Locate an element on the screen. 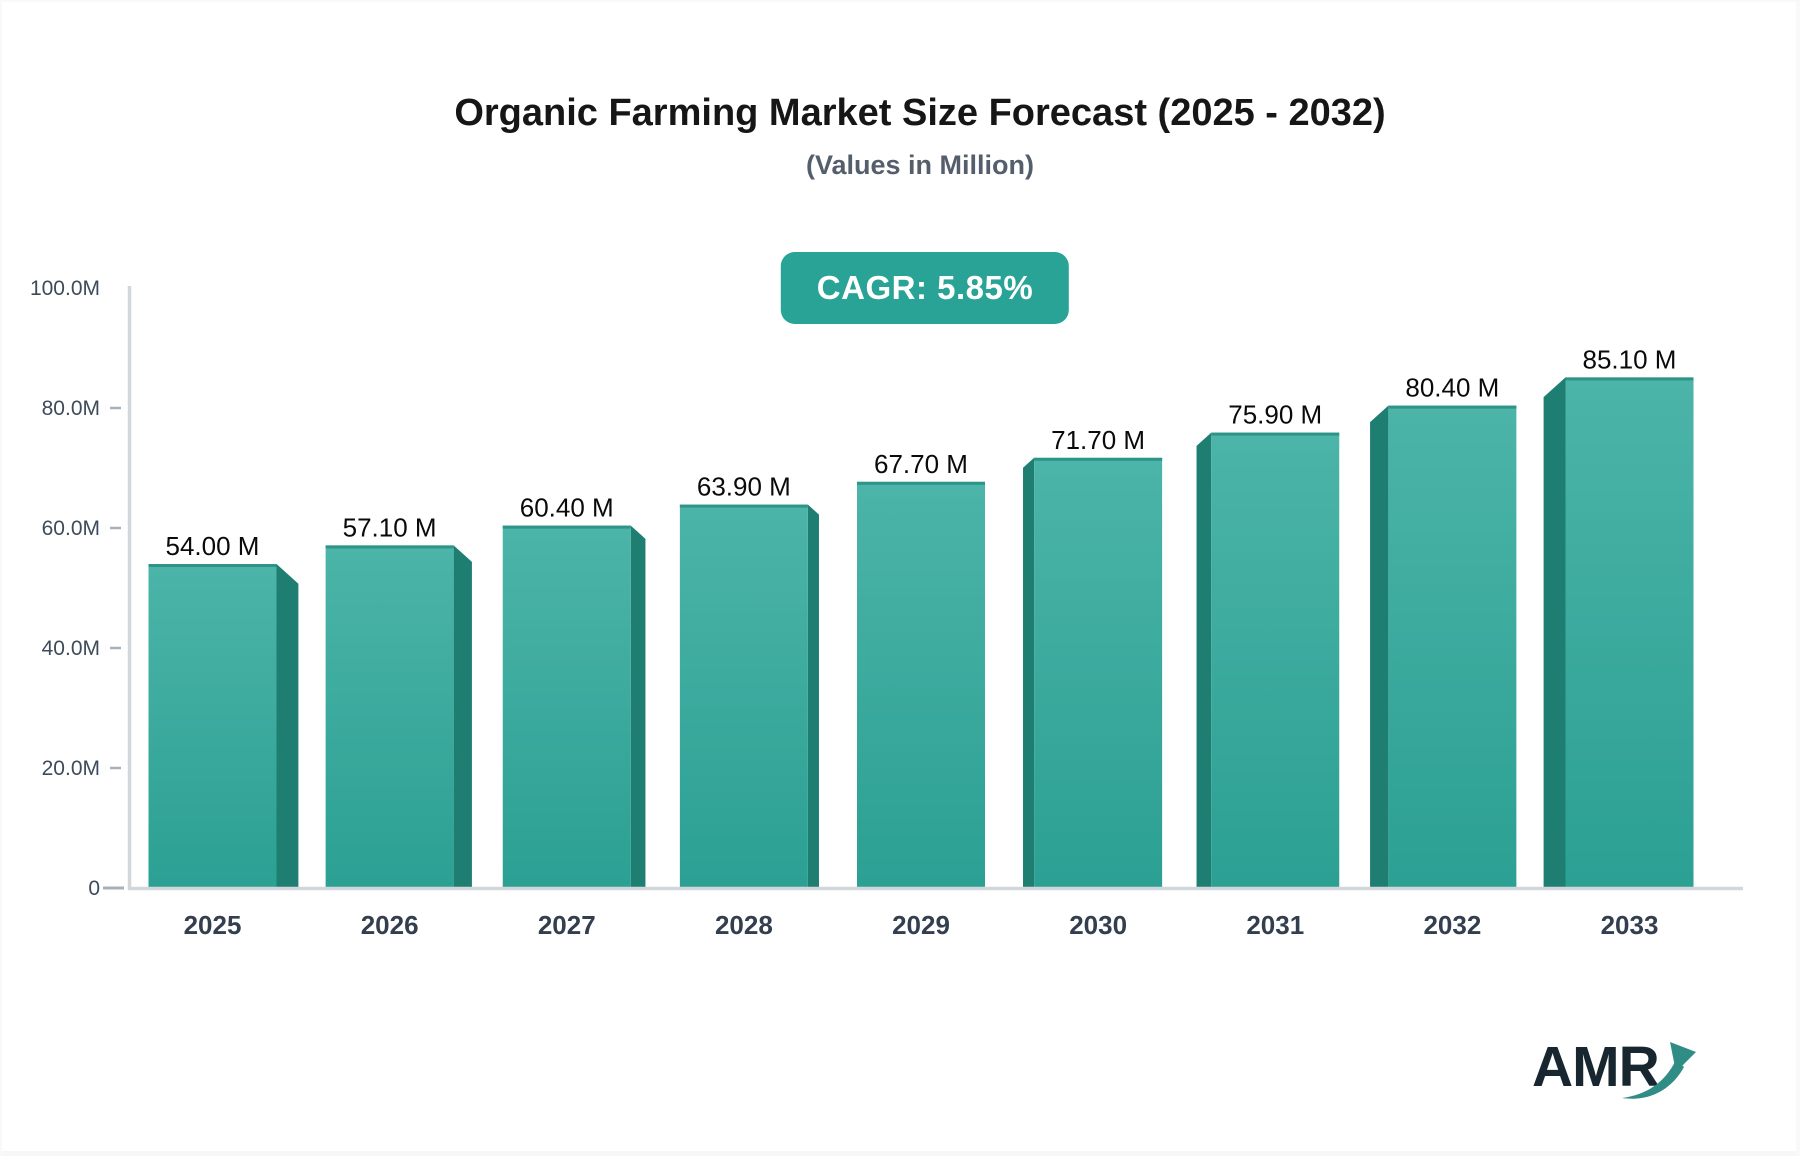 The width and height of the screenshot is (1800, 1156). bar-value-label-2029: 67.70 M is located at coordinates (921, 464).